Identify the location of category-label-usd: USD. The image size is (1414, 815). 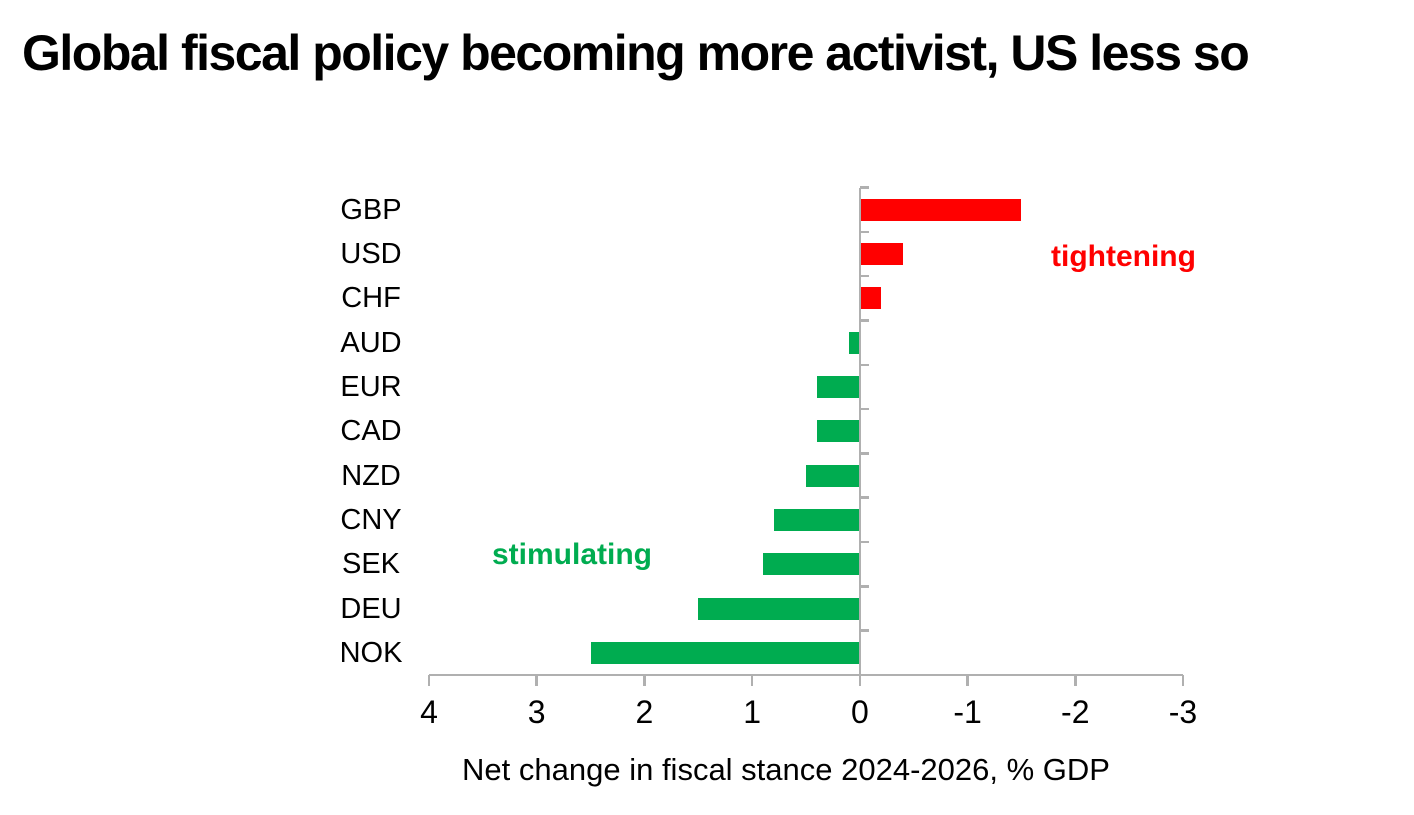
(371, 253).